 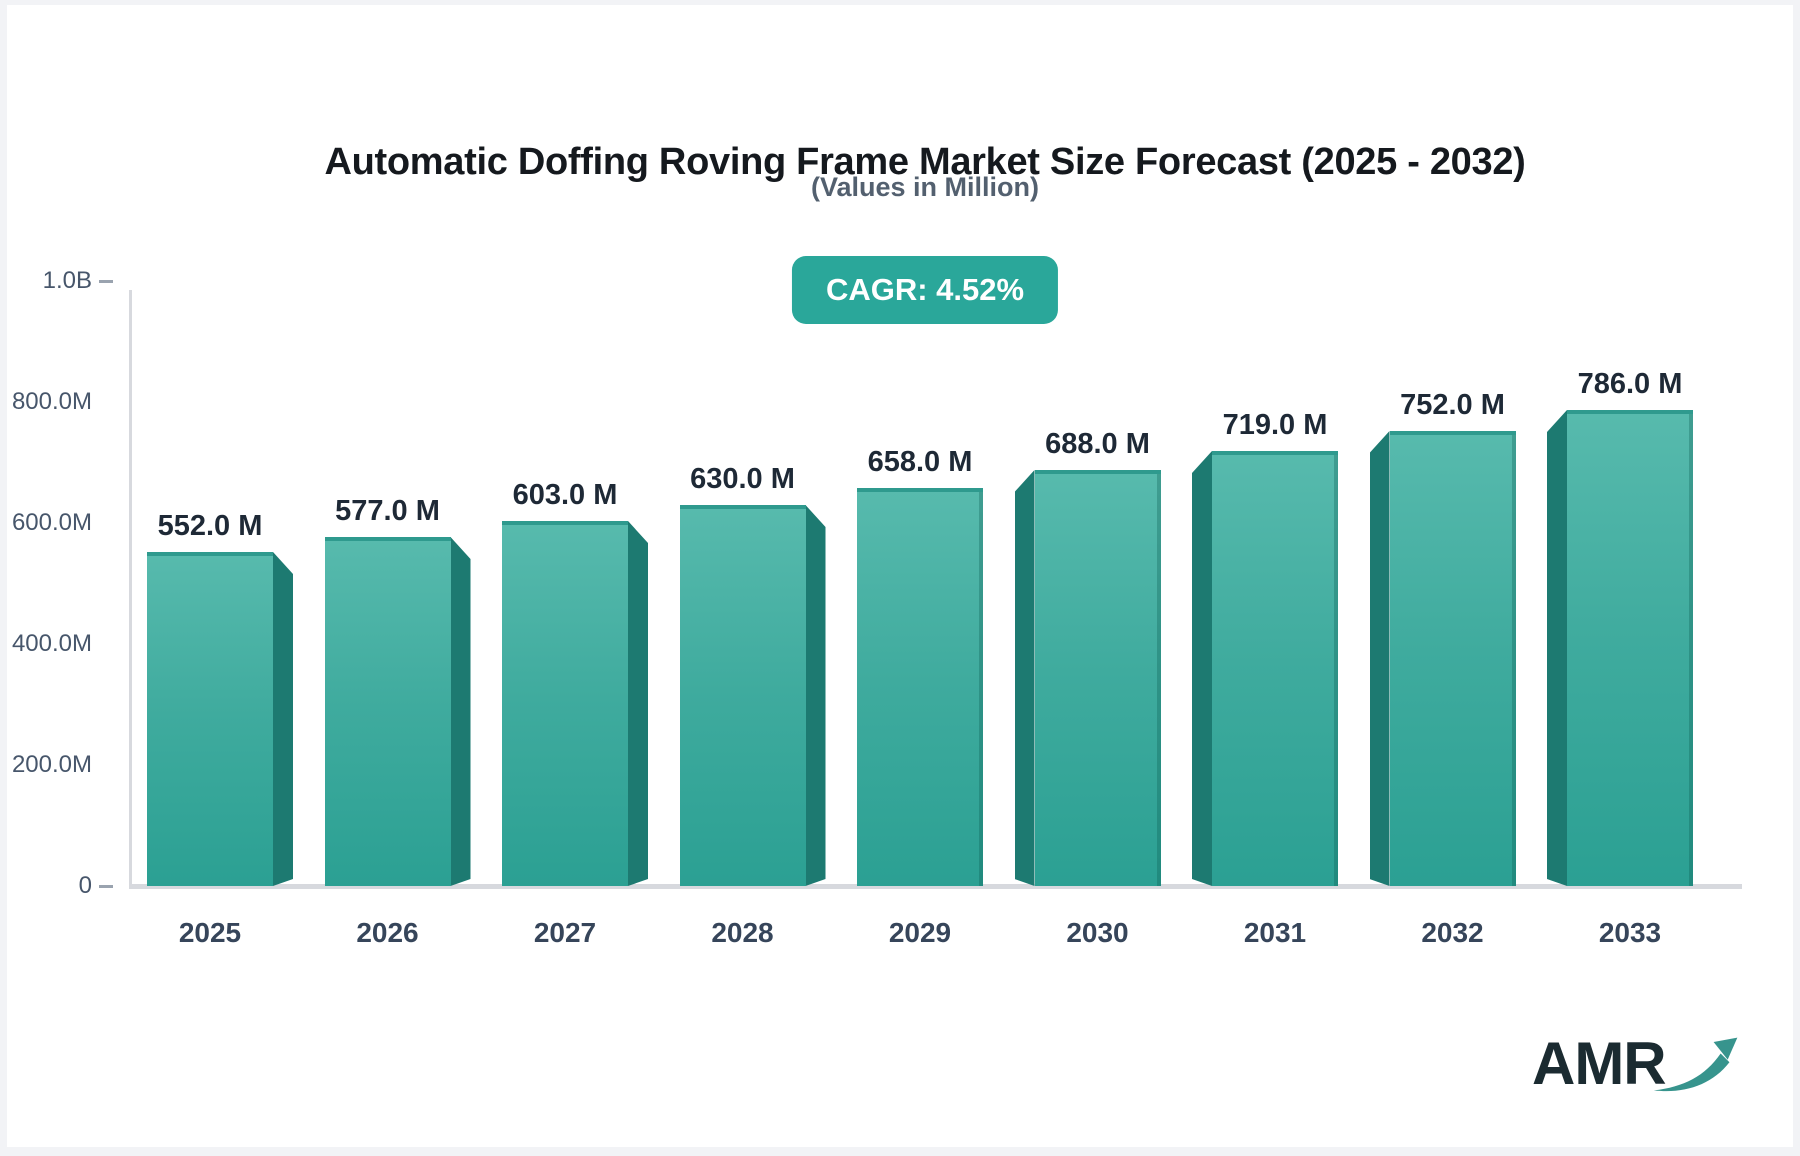 I want to click on y-axis-tick-800.0M: 800.0M, so click(x=56, y=402).